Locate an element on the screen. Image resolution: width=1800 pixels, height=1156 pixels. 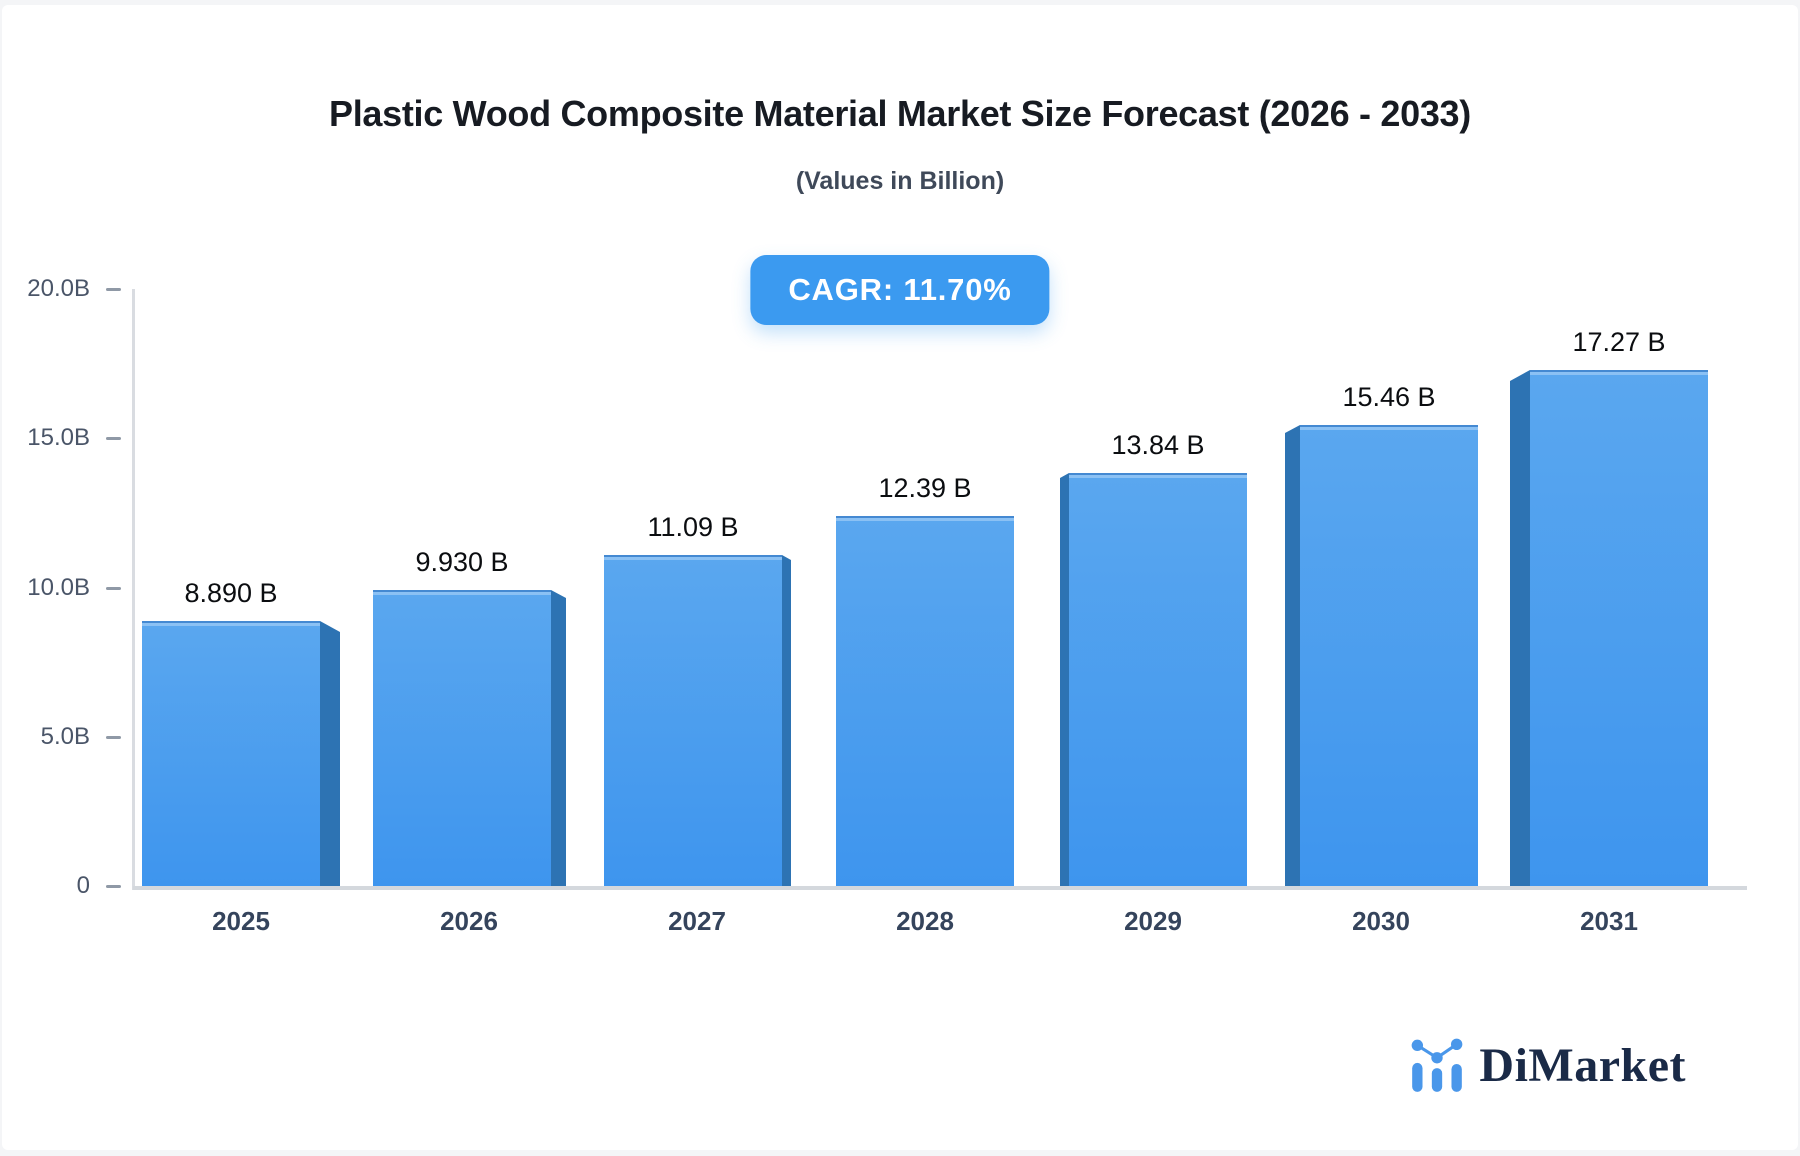
x-axis-label: 2025 is located at coordinates (241, 921).